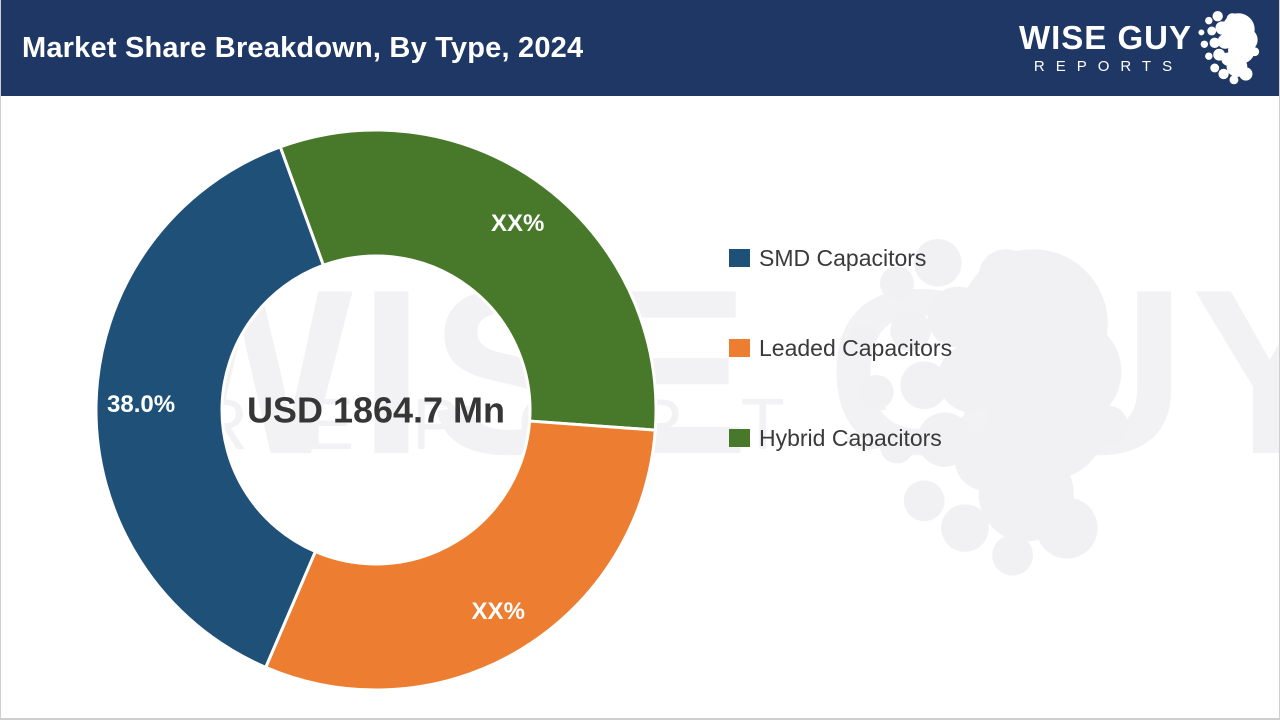 The height and width of the screenshot is (720, 1280). I want to click on page-title: Market Share Breakdown, By Type, 2024, so click(303, 47).